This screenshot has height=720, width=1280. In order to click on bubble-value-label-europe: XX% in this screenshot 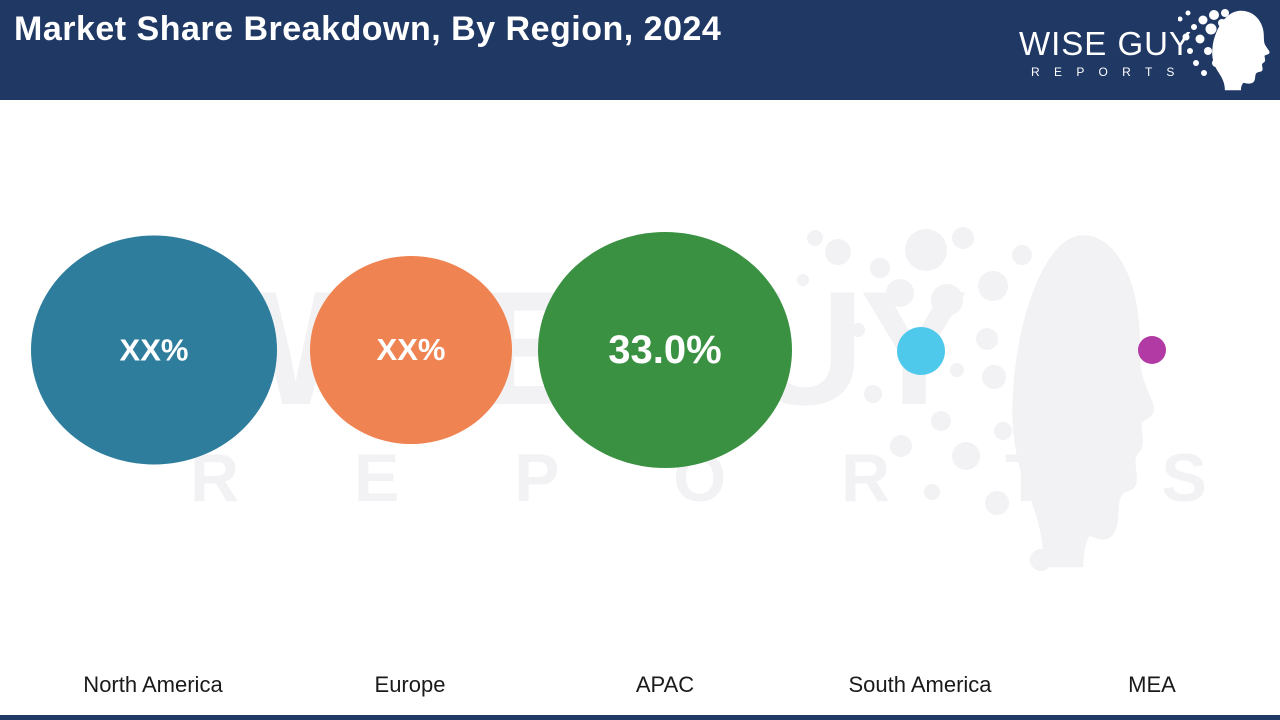, I will do `click(411, 349)`.